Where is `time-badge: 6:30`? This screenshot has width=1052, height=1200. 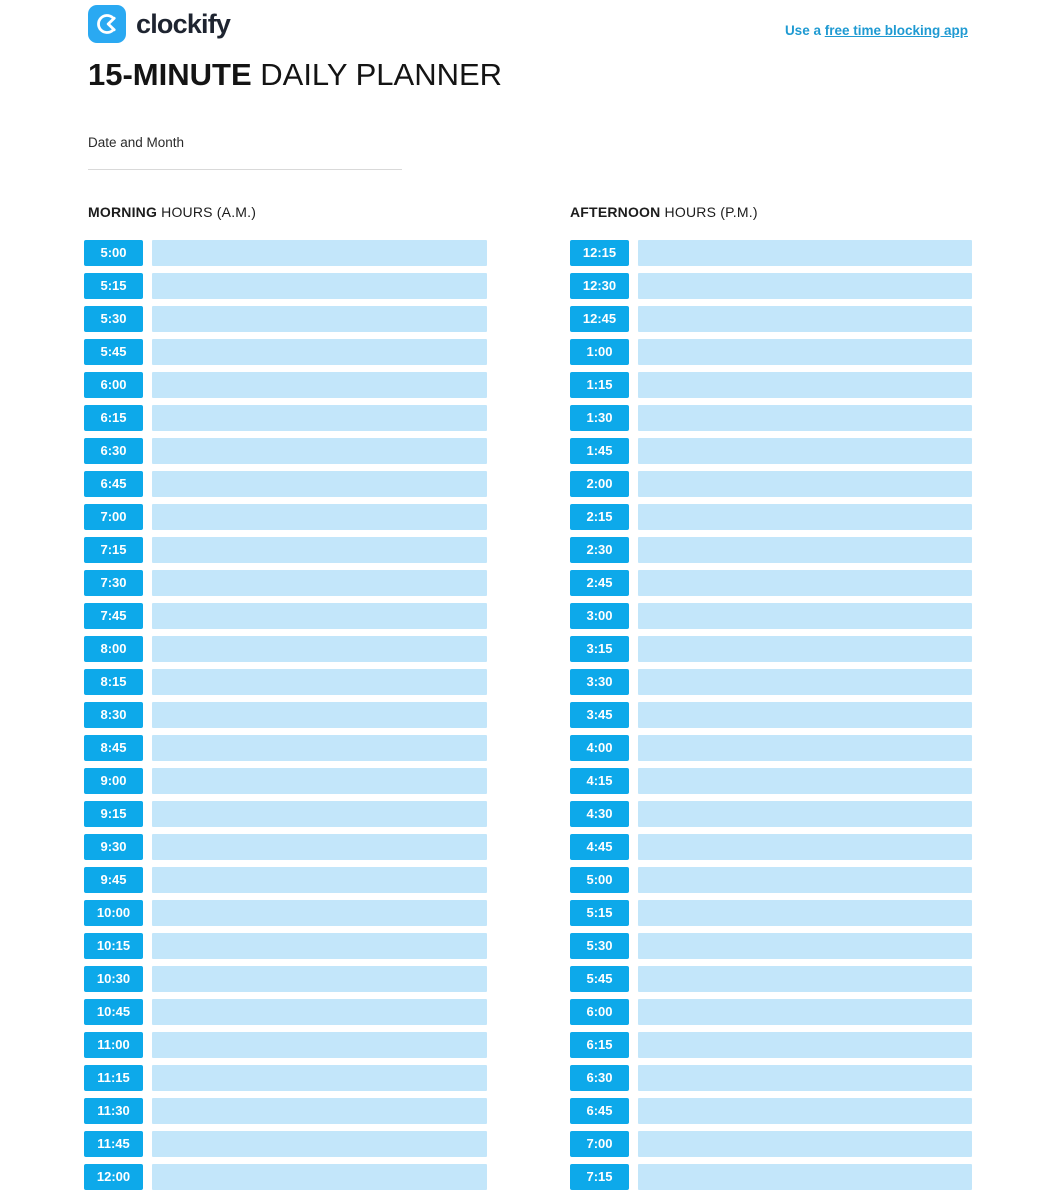 time-badge: 6:30 is located at coordinates (113, 451).